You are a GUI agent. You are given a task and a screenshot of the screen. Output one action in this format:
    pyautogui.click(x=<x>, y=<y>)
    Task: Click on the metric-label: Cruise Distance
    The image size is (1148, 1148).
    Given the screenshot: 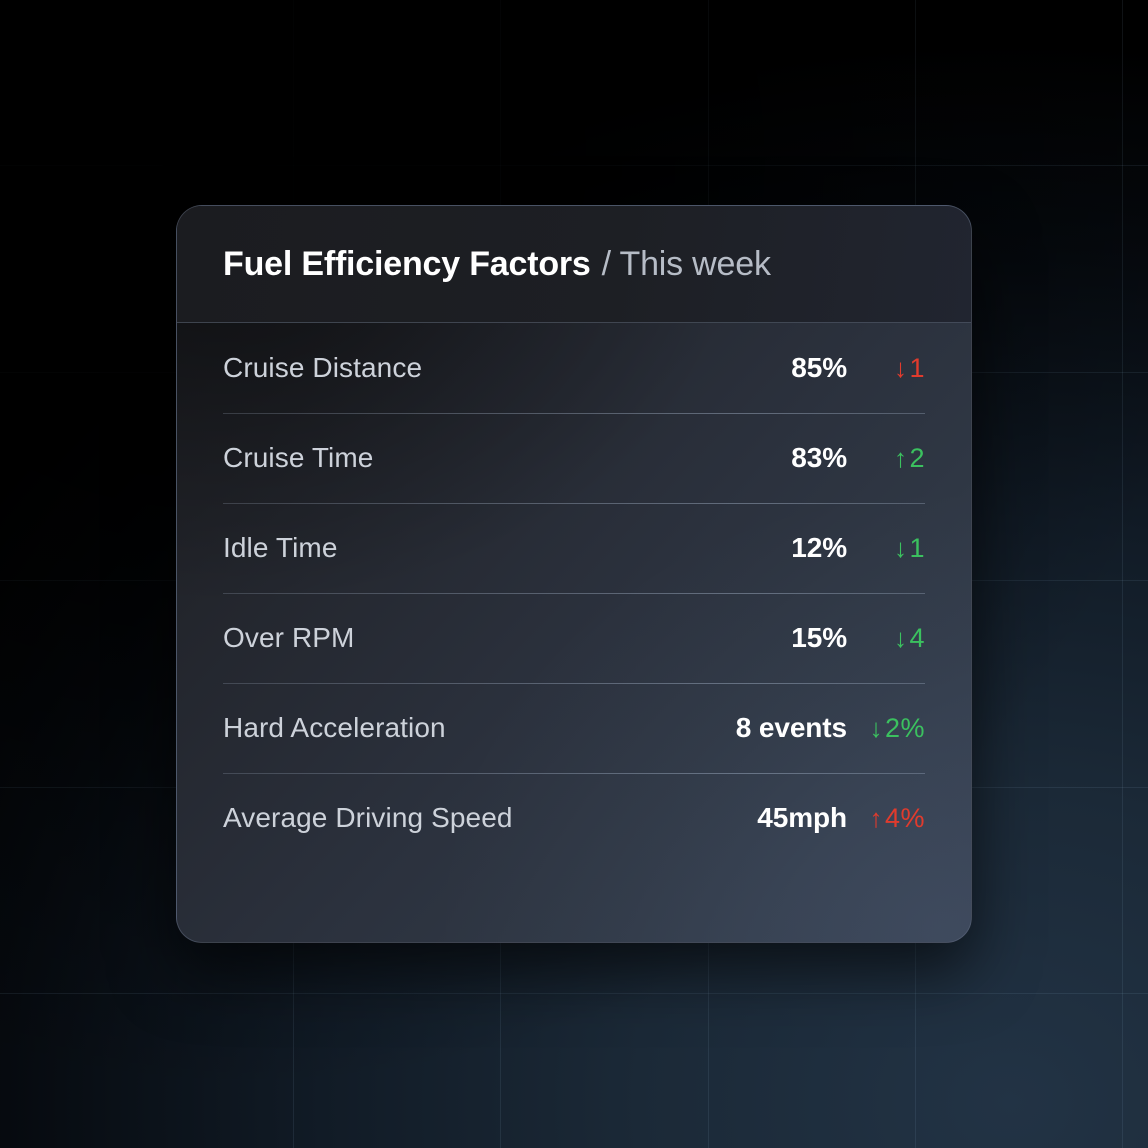 What is the action you would take?
    pyautogui.click(x=323, y=367)
    